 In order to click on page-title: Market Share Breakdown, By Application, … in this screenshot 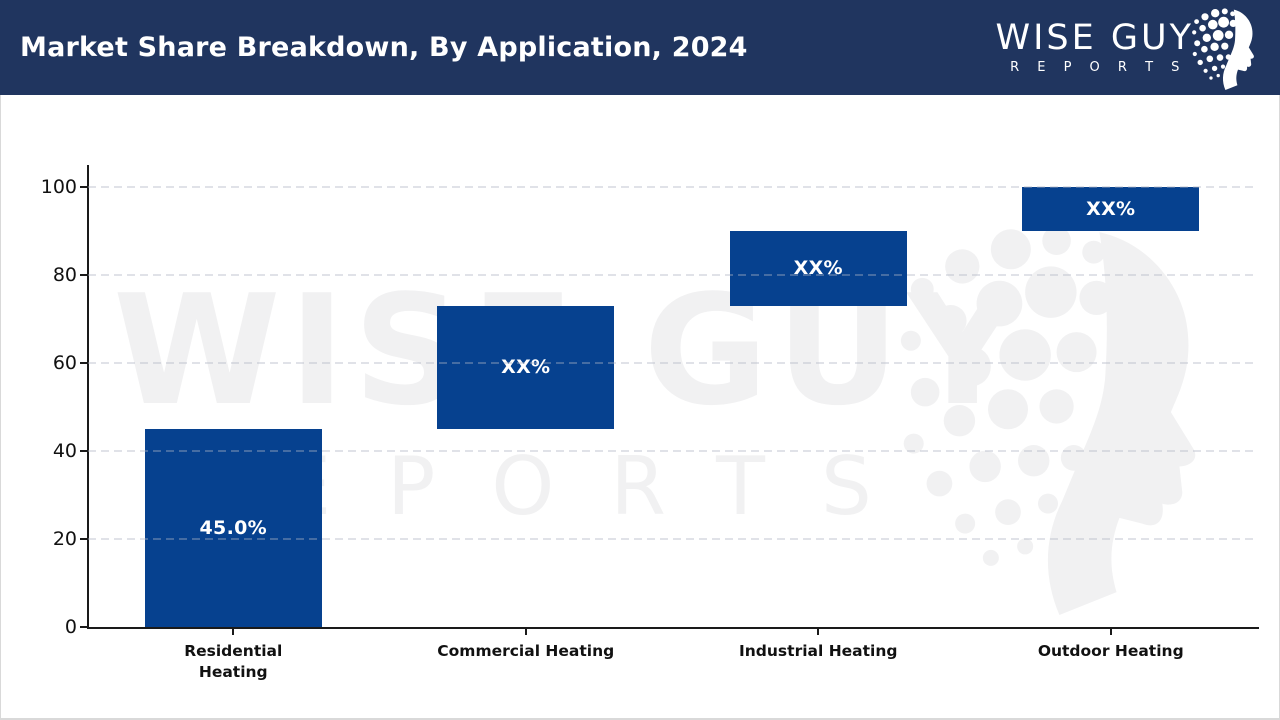, I will do `click(384, 47)`.